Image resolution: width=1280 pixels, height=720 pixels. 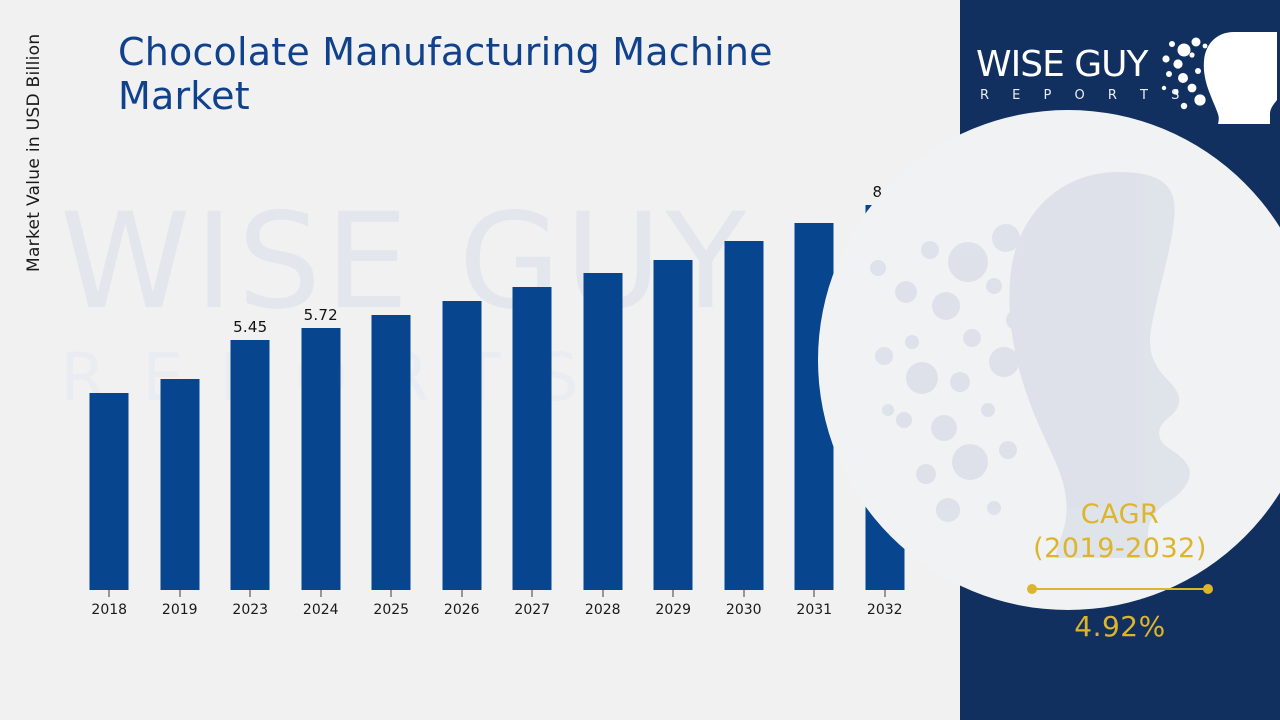 What do you see at coordinates (320, 610) in the screenshot?
I see `x-axis-label-2024: 2024` at bounding box center [320, 610].